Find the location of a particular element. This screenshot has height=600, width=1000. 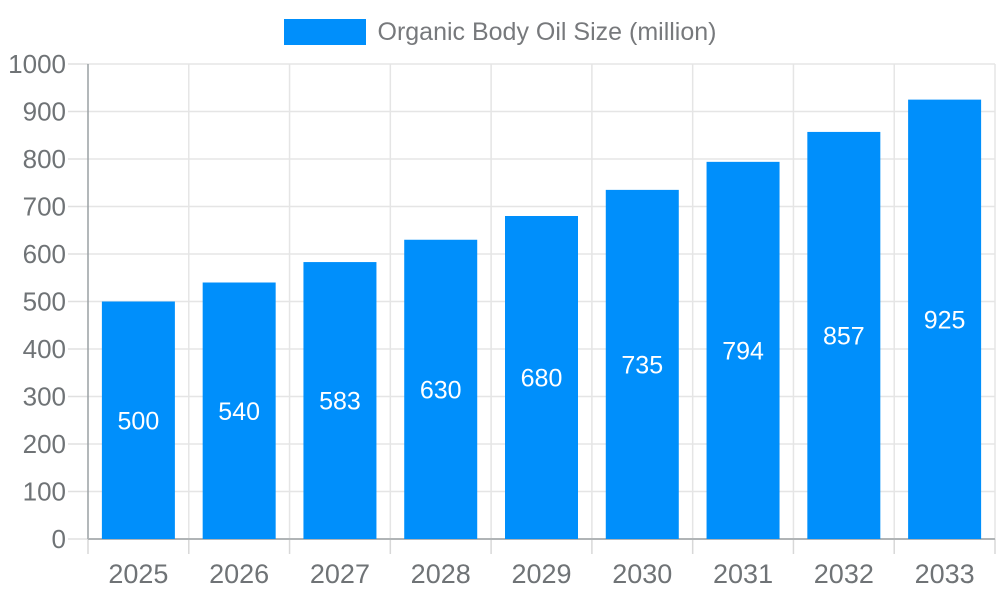

bar-value-label: 925 is located at coordinates (945, 320).